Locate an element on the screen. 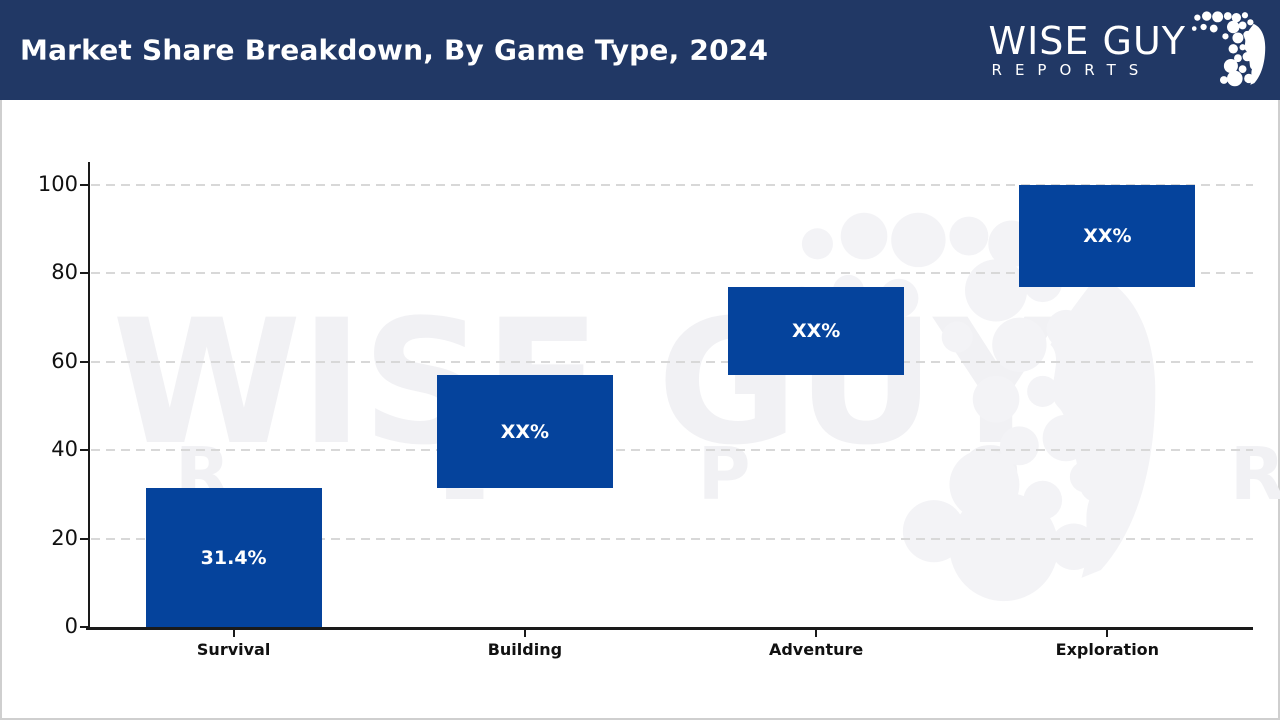  logo-subtitle: REPORTS is located at coordinates (1071, 70).